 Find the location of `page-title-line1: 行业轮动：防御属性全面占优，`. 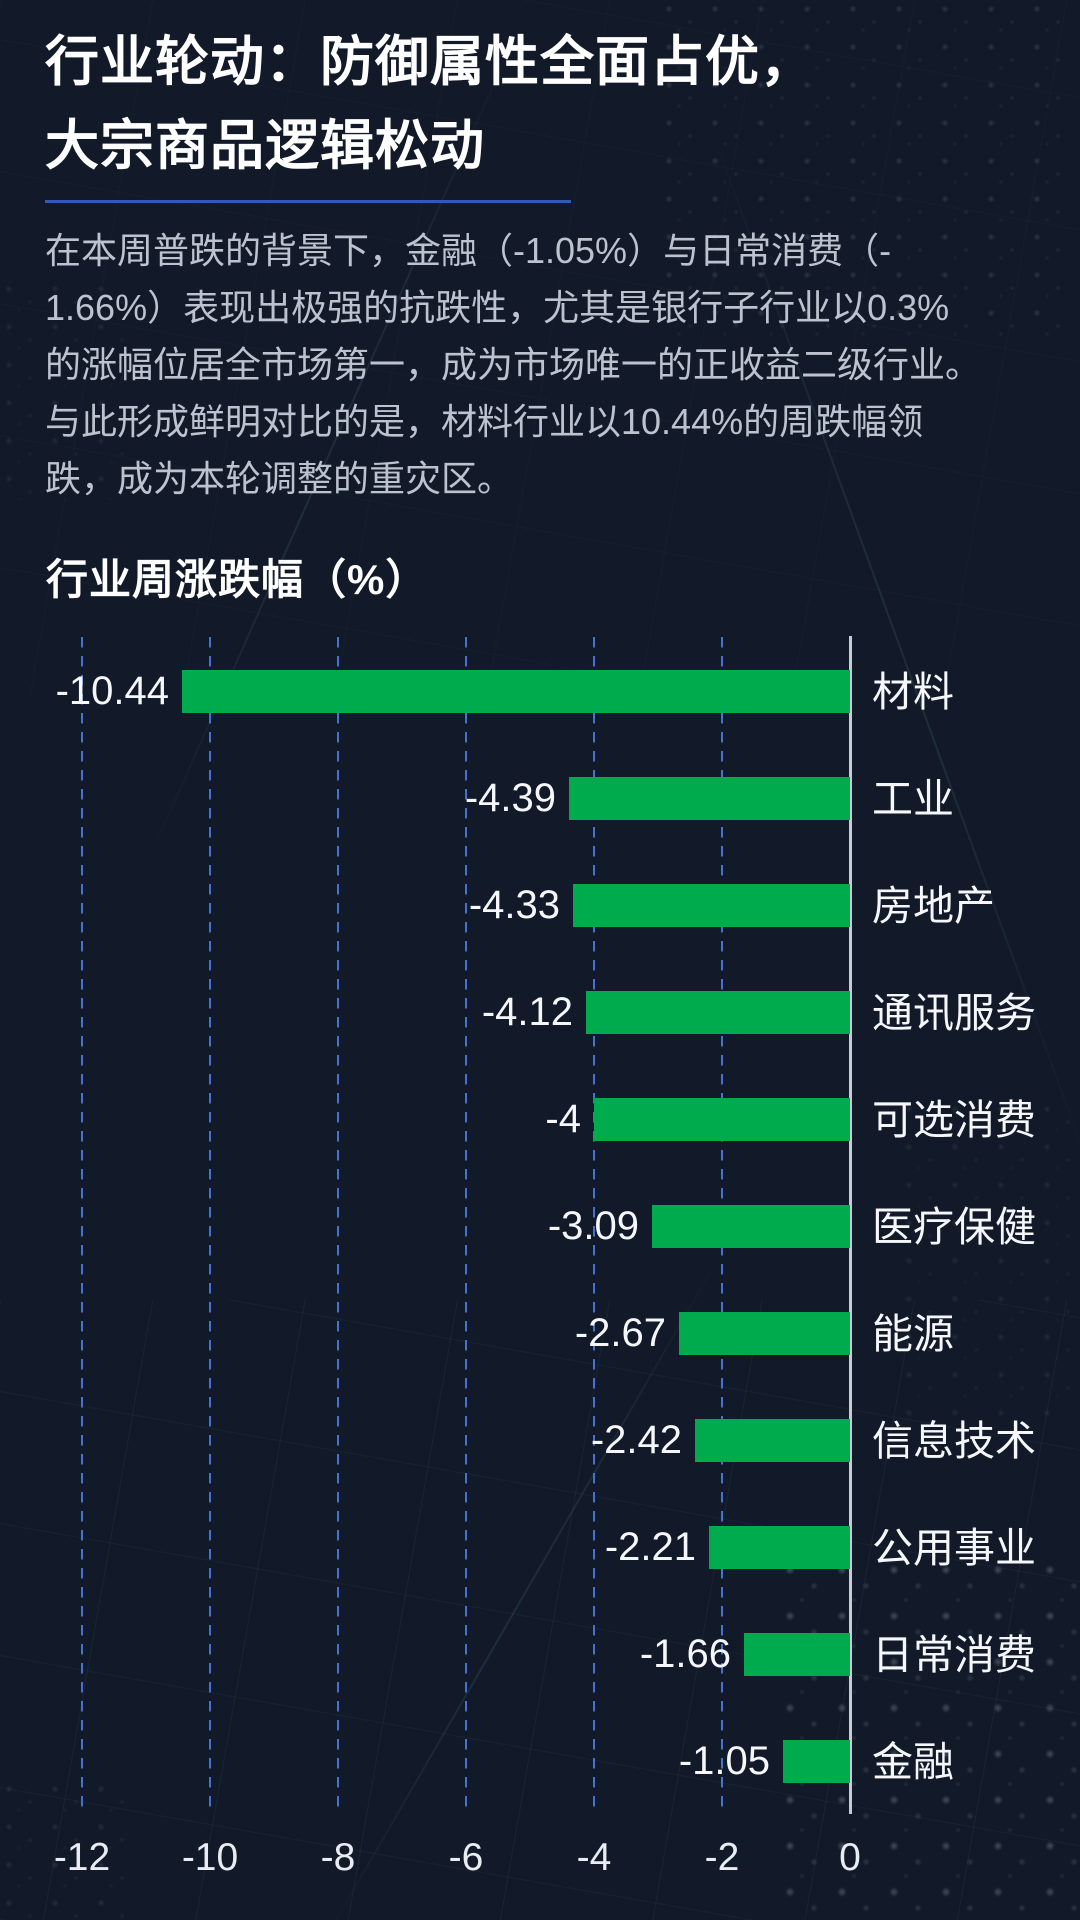

page-title-line1: 行业轮动：防御属性全面占优， is located at coordinates (430, 62).